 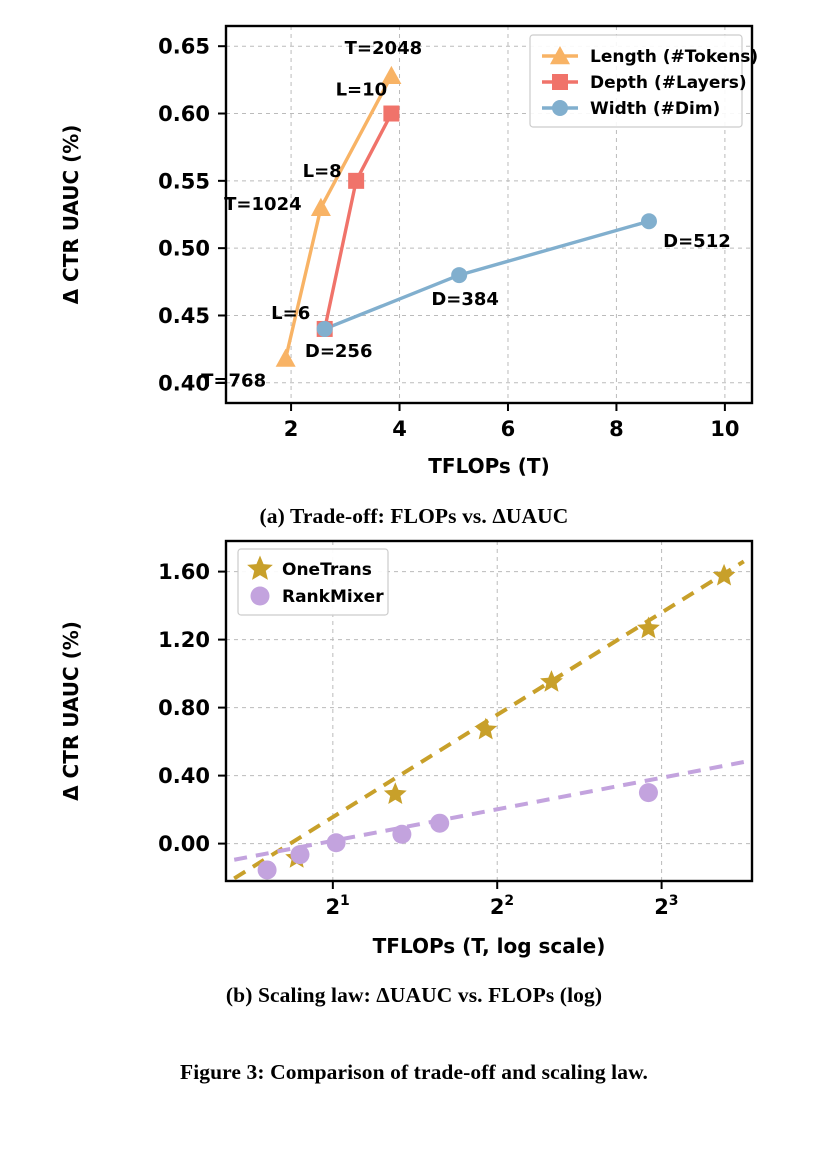 What do you see at coordinates (465, 299) in the screenshot?
I see `data-point-label: D=384` at bounding box center [465, 299].